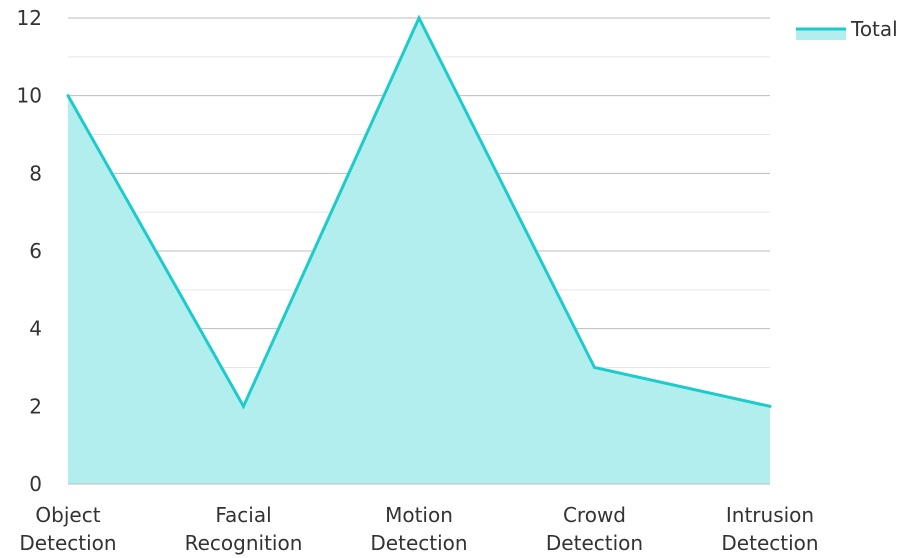 Image resolution: width=912 pixels, height=558 pixels. What do you see at coordinates (35, 406) in the screenshot?
I see `y-tick-label: 2` at bounding box center [35, 406].